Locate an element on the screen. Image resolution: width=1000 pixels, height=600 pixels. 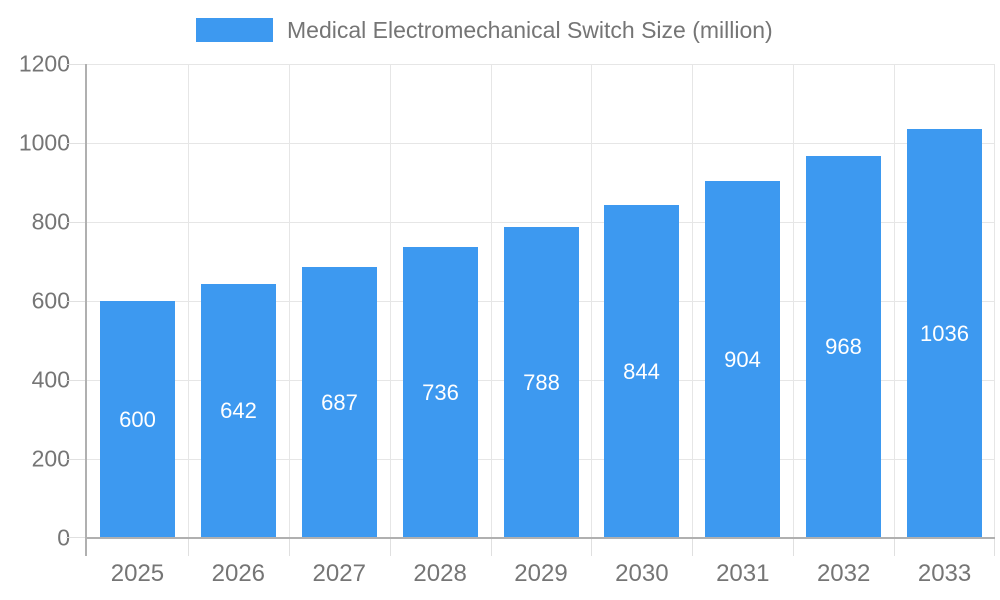
bar-2026: 642 is located at coordinates (238, 411).